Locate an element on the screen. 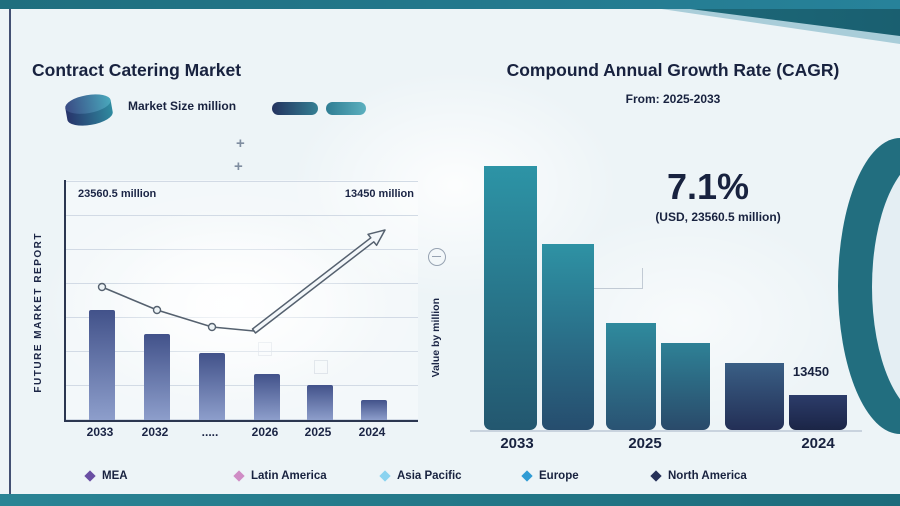 The image size is (900, 506). top-border-strip is located at coordinates (450, 4).